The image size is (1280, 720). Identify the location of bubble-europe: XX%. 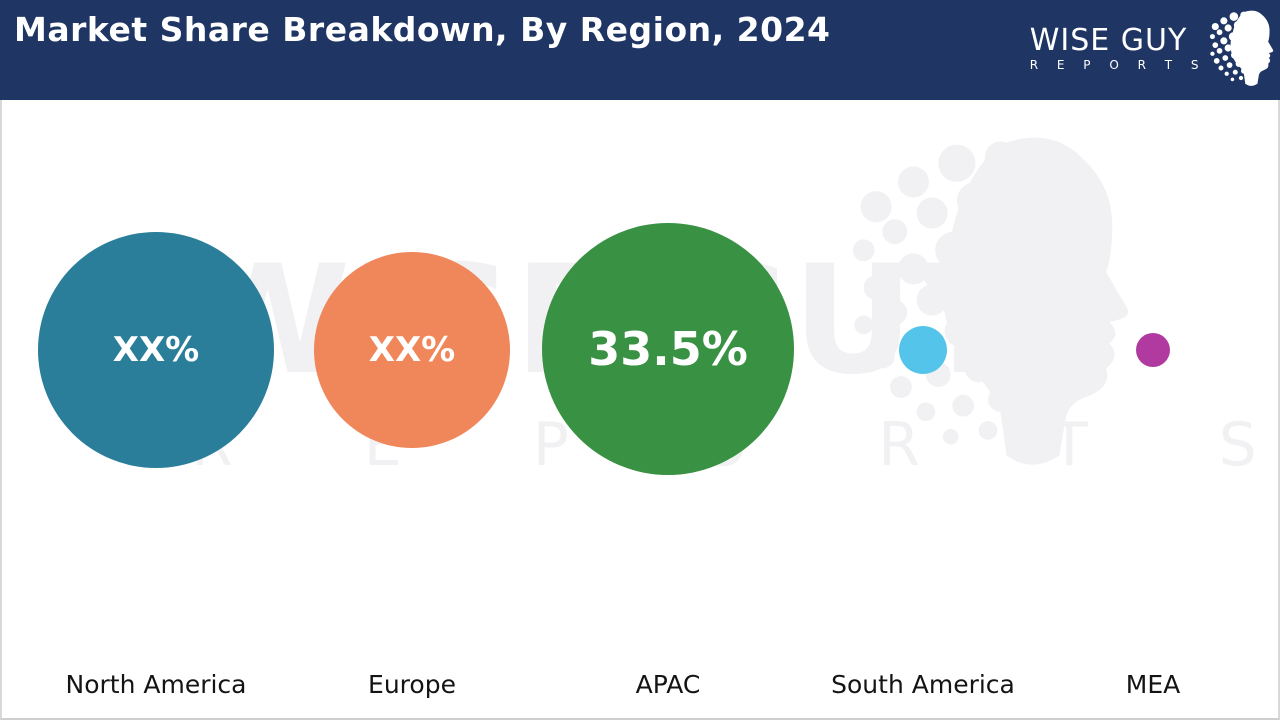
(412, 350).